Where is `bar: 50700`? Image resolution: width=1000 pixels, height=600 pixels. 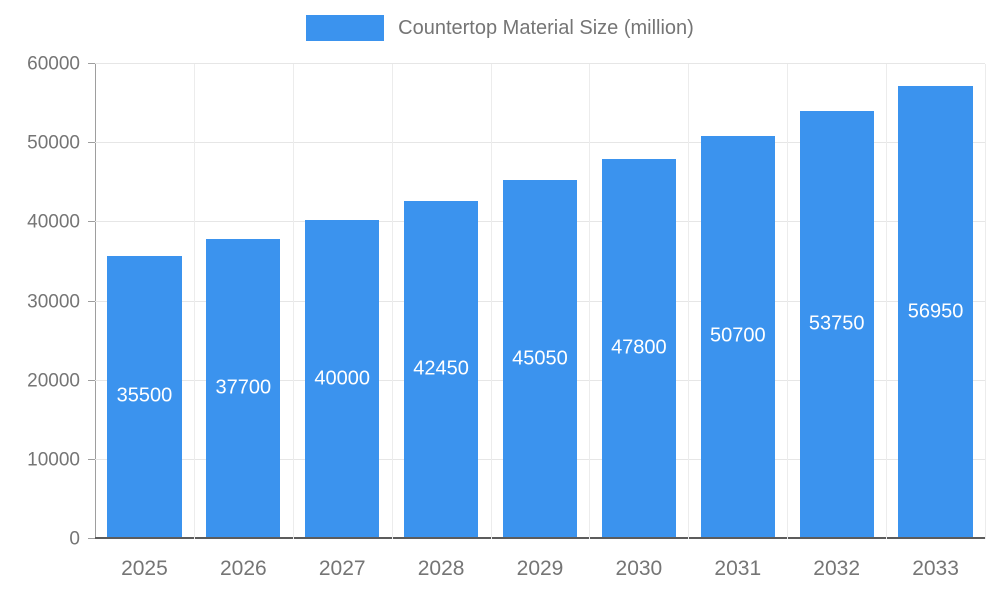
bar: 50700 is located at coordinates (737, 336).